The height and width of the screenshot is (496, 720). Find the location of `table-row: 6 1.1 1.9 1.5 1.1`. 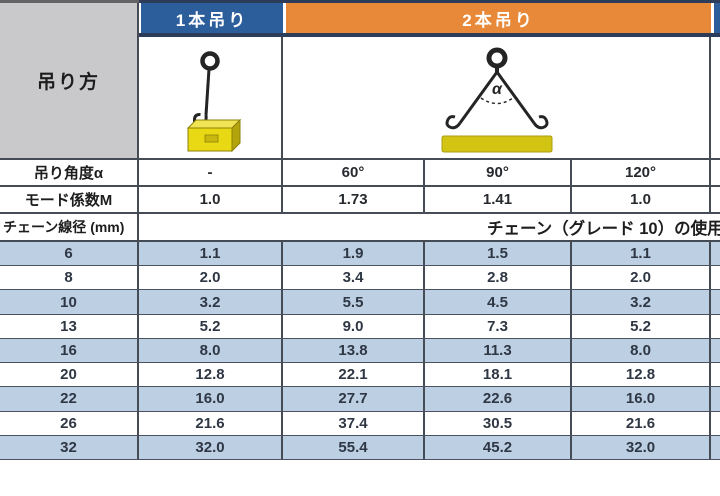

table-row: 6 1.1 1.9 1.5 1.1 is located at coordinates (360, 254).